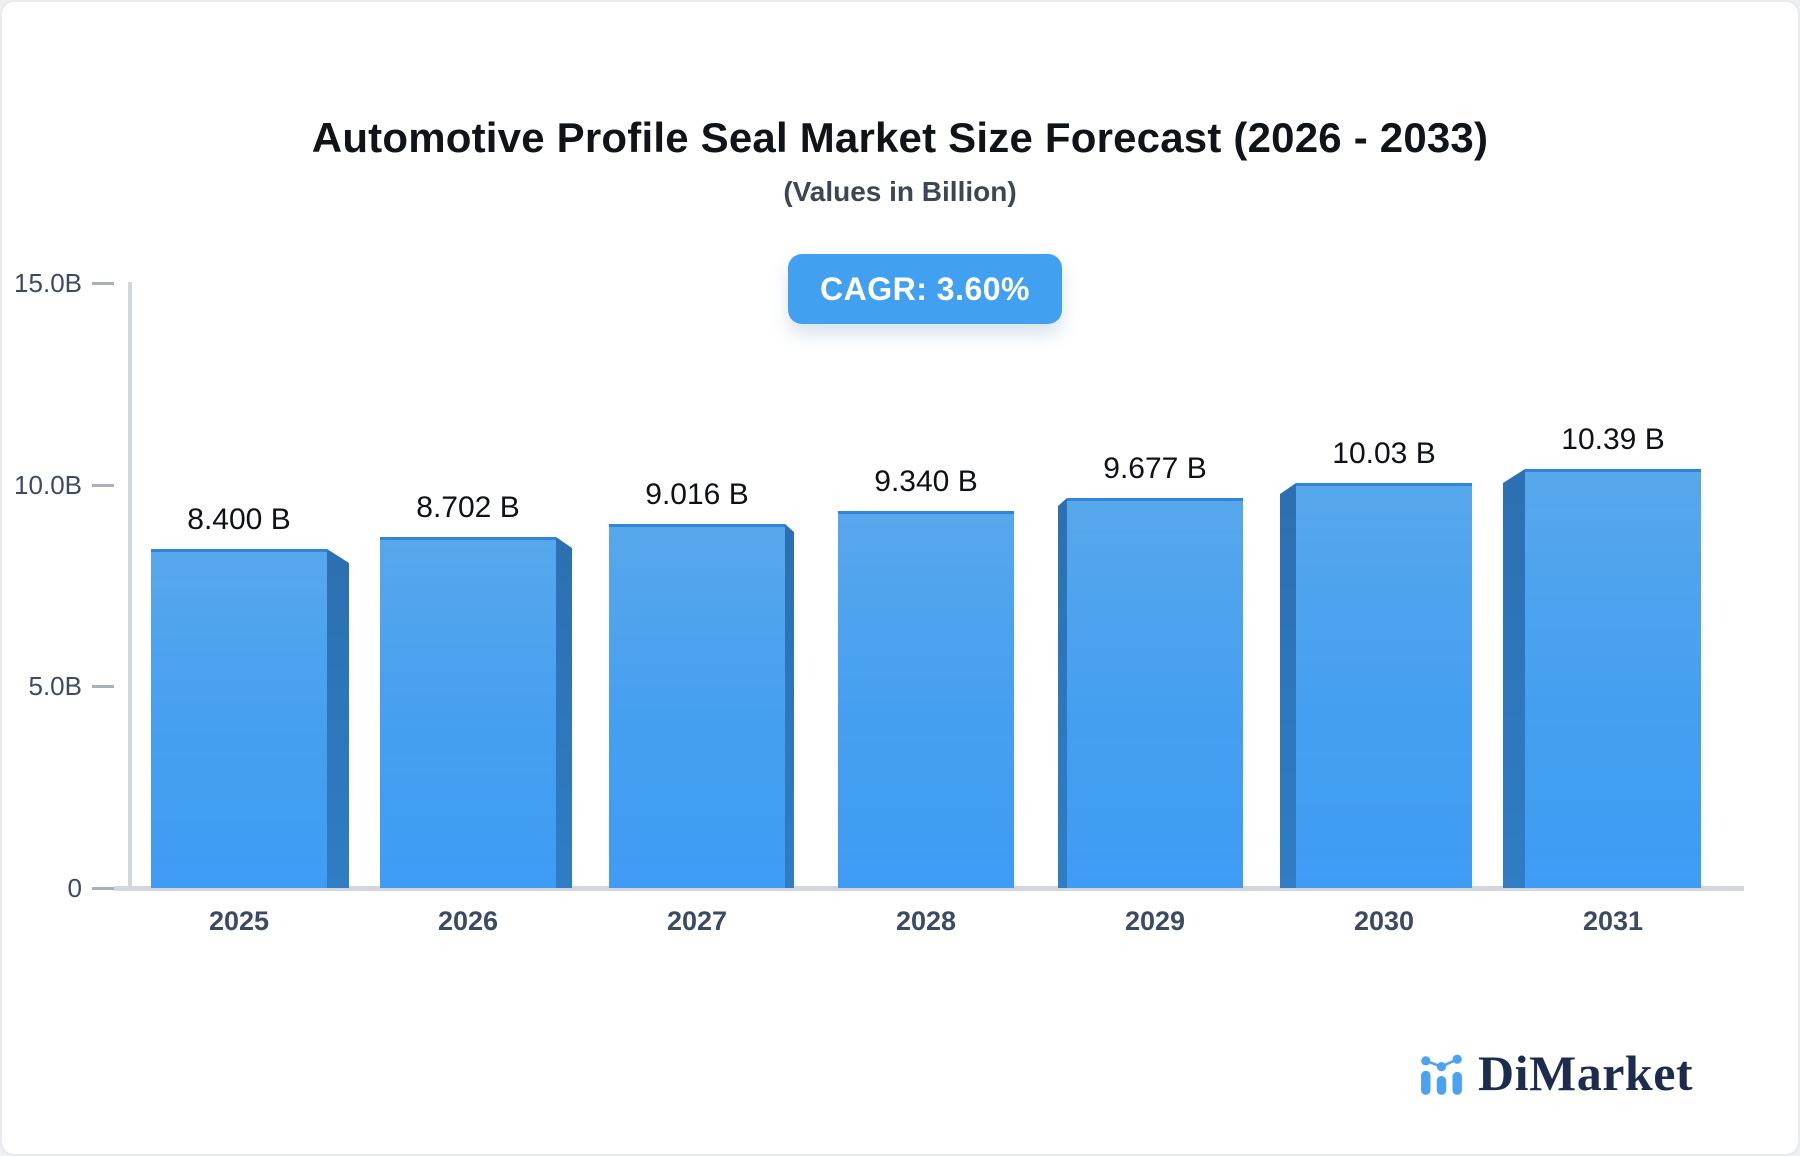 This screenshot has width=1800, height=1156. What do you see at coordinates (103, 687) in the screenshot?
I see `y-axis-tick-5.0B` at bounding box center [103, 687].